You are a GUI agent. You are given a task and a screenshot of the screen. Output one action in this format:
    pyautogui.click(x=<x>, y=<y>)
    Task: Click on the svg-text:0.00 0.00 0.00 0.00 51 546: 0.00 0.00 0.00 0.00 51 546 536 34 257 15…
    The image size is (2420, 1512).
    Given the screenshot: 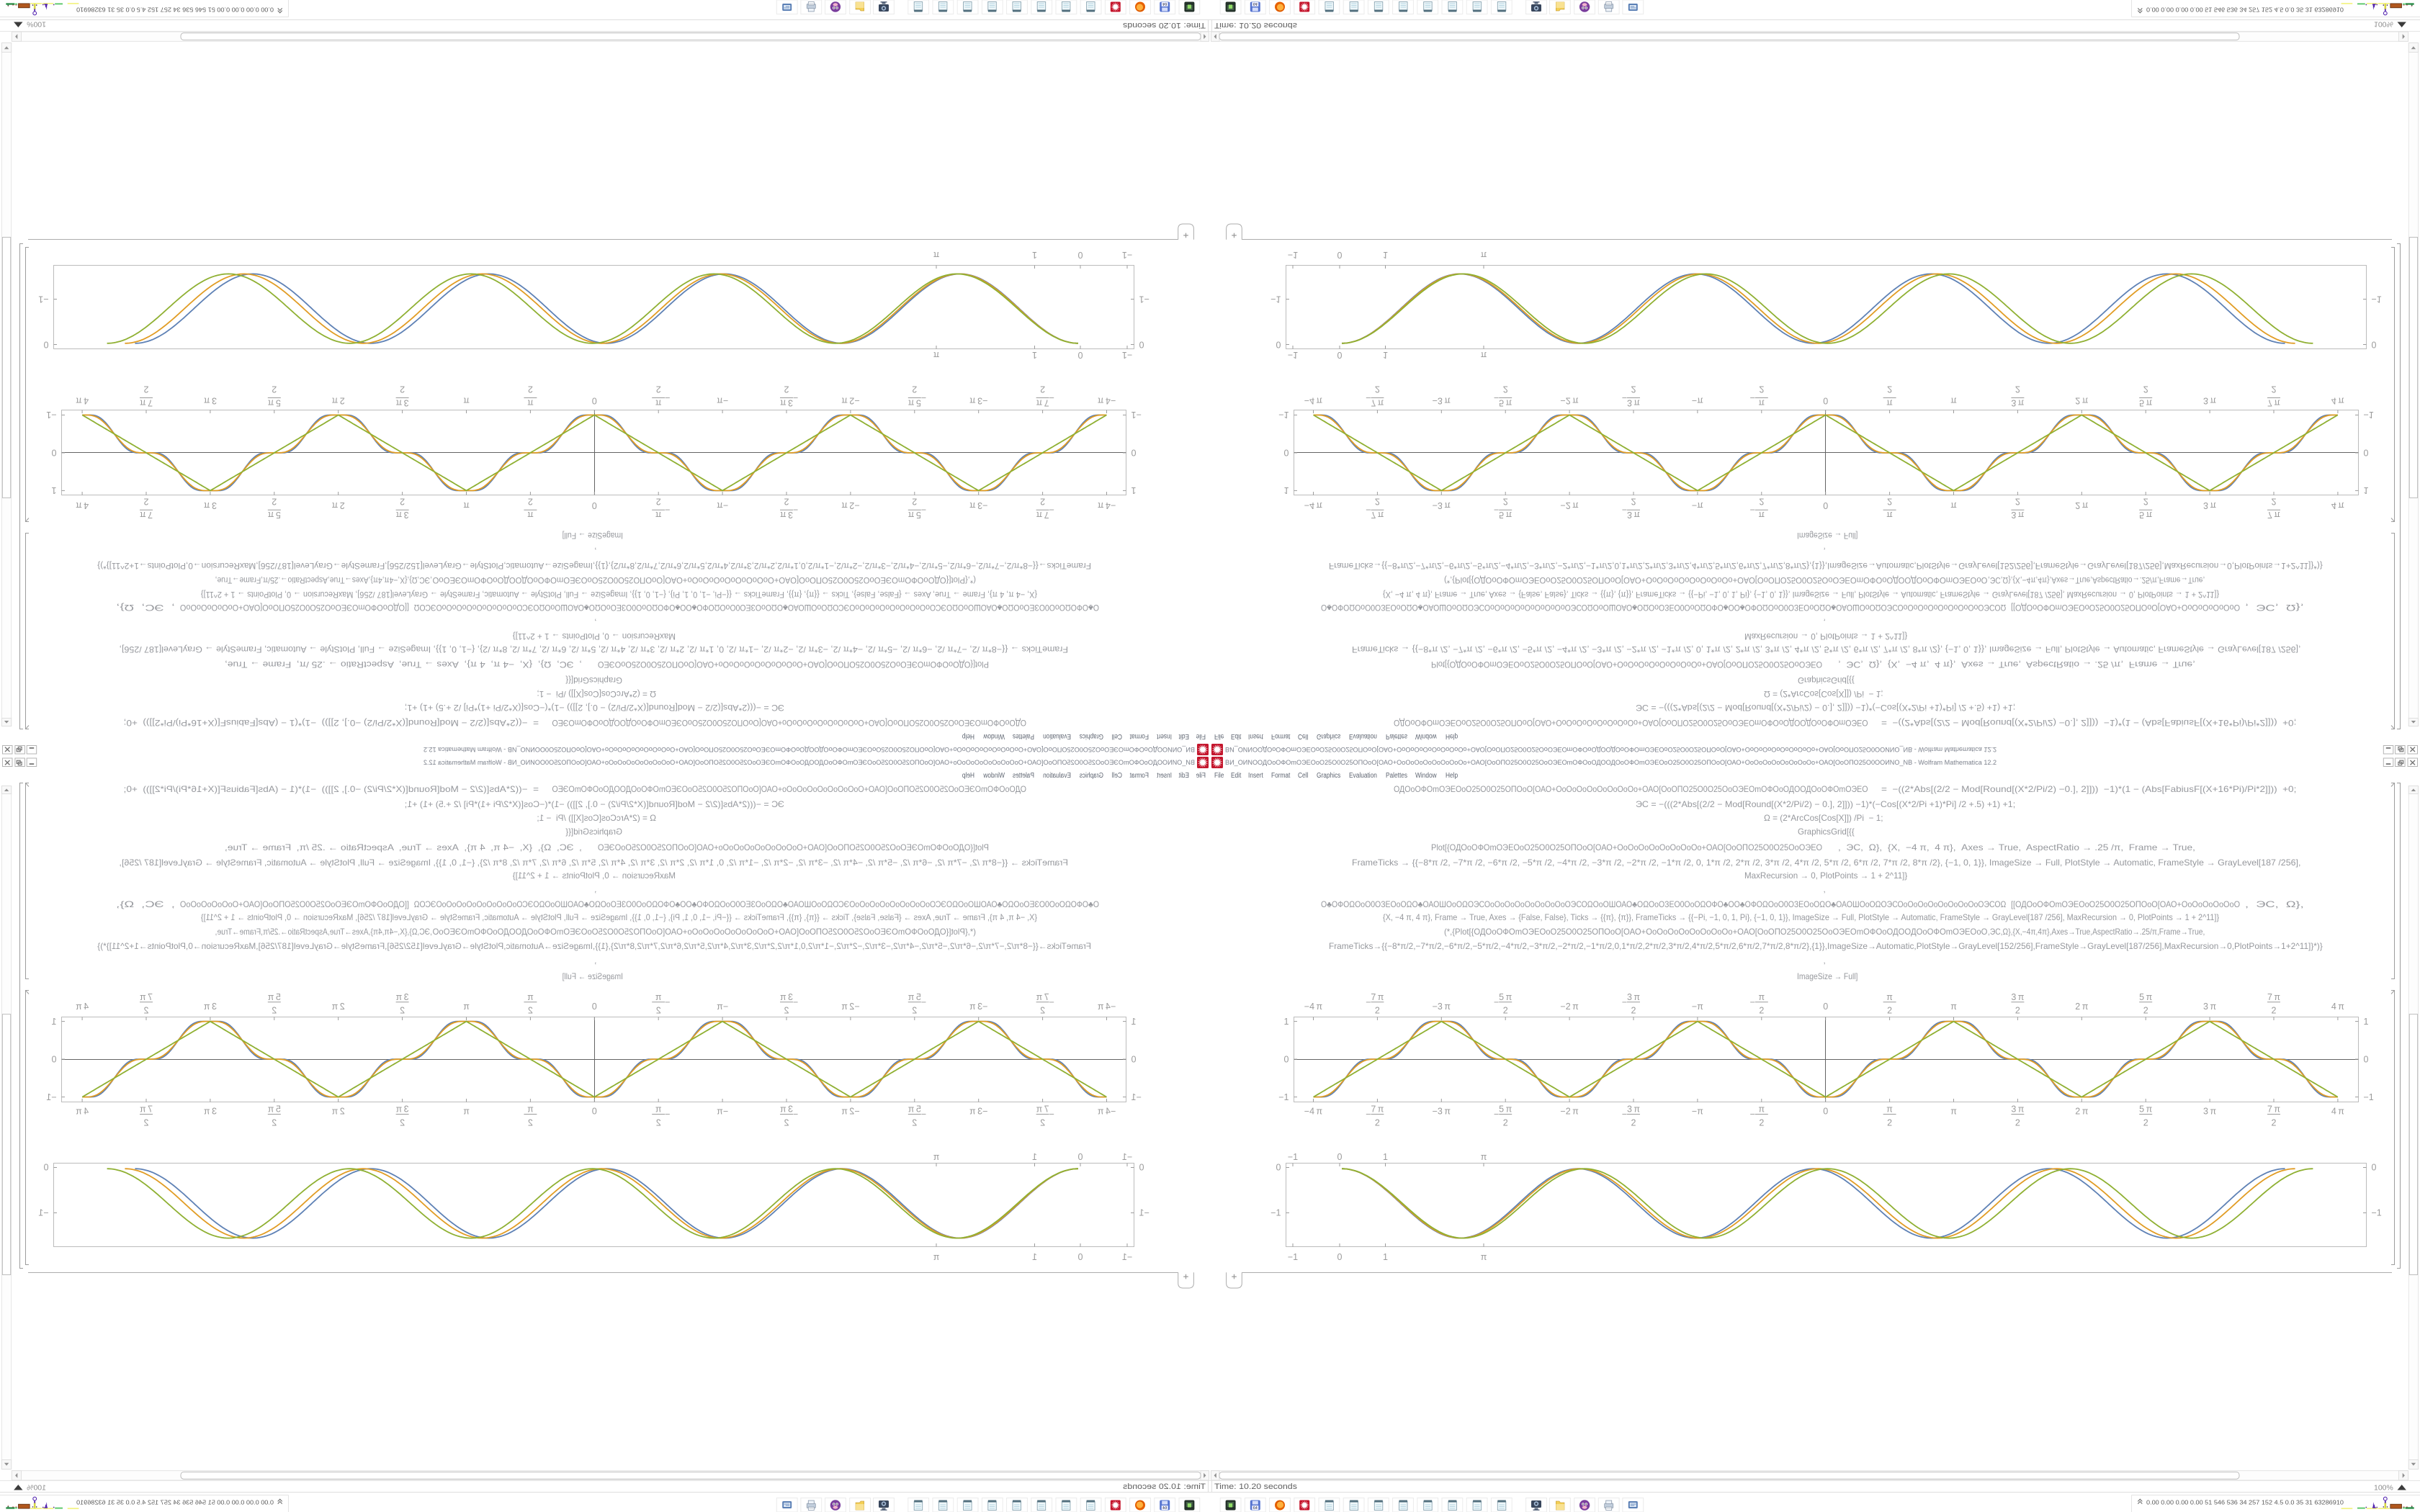 What is the action you would take?
    pyautogui.click(x=175, y=1502)
    